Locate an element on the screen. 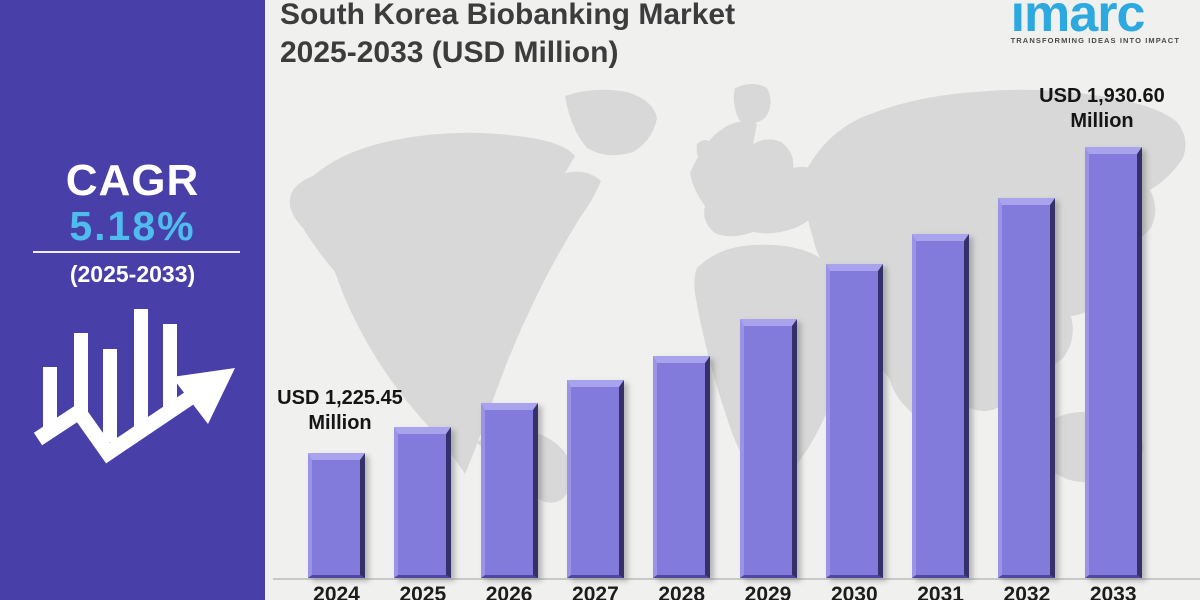  growth-chart-icon is located at coordinates (134, 386).